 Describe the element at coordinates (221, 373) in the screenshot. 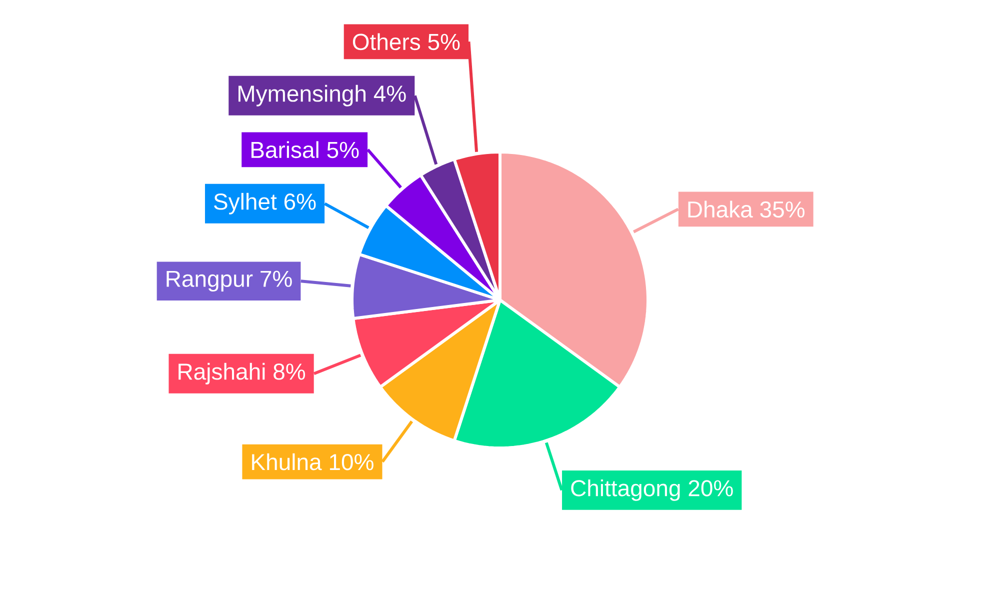

I see `slice-label: Rajshahi` at that location.